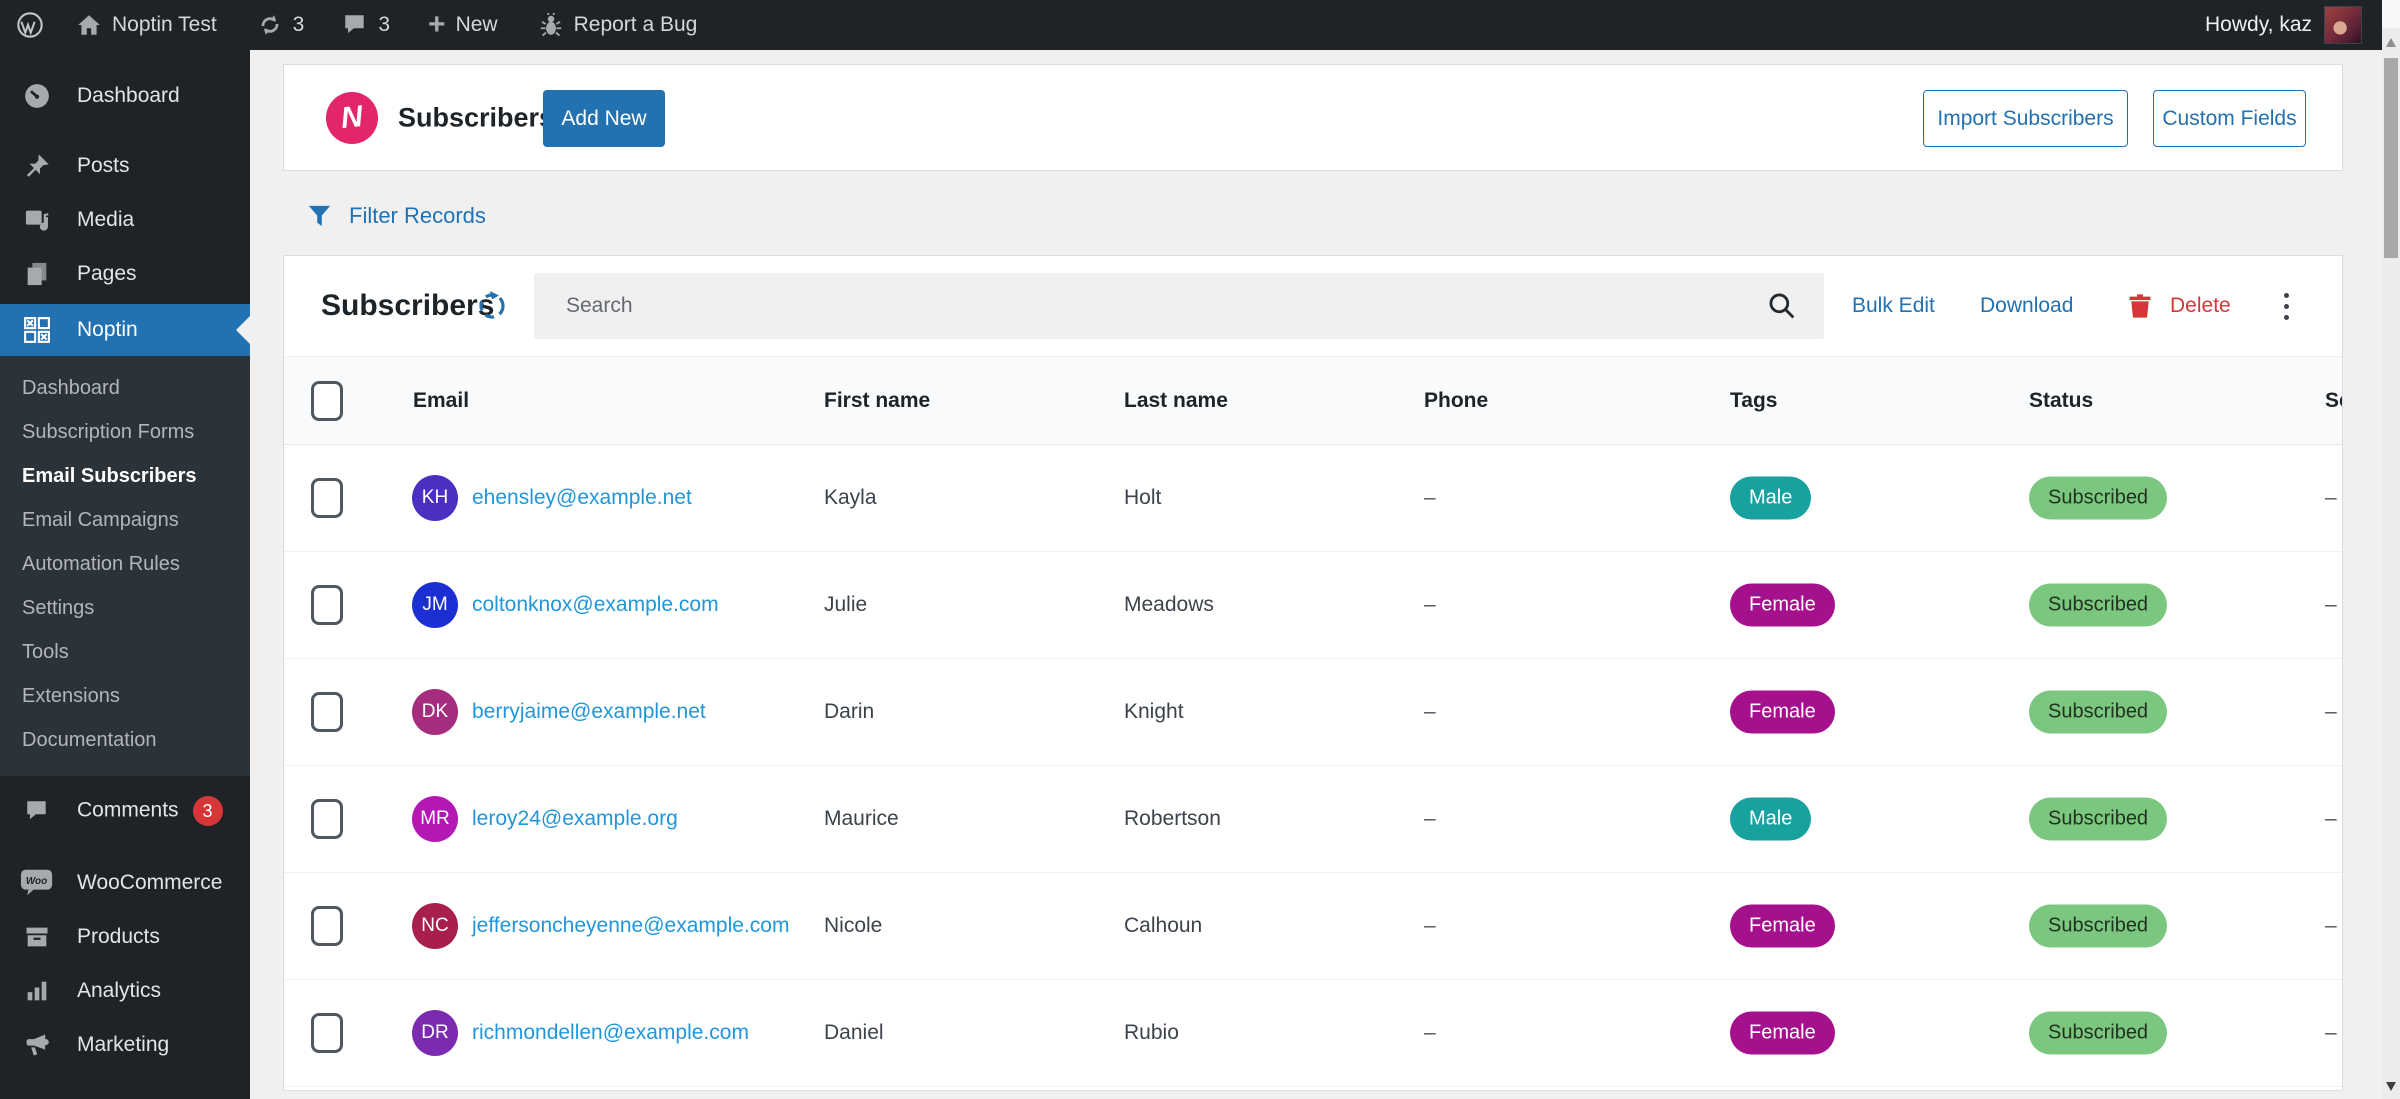 The height and width of the screenshot is (1099, 2400). Describe the element at coordinates (101, 563) in the screenshot. I see `submenu-item-automation-rules: Automation Rules` at that location.